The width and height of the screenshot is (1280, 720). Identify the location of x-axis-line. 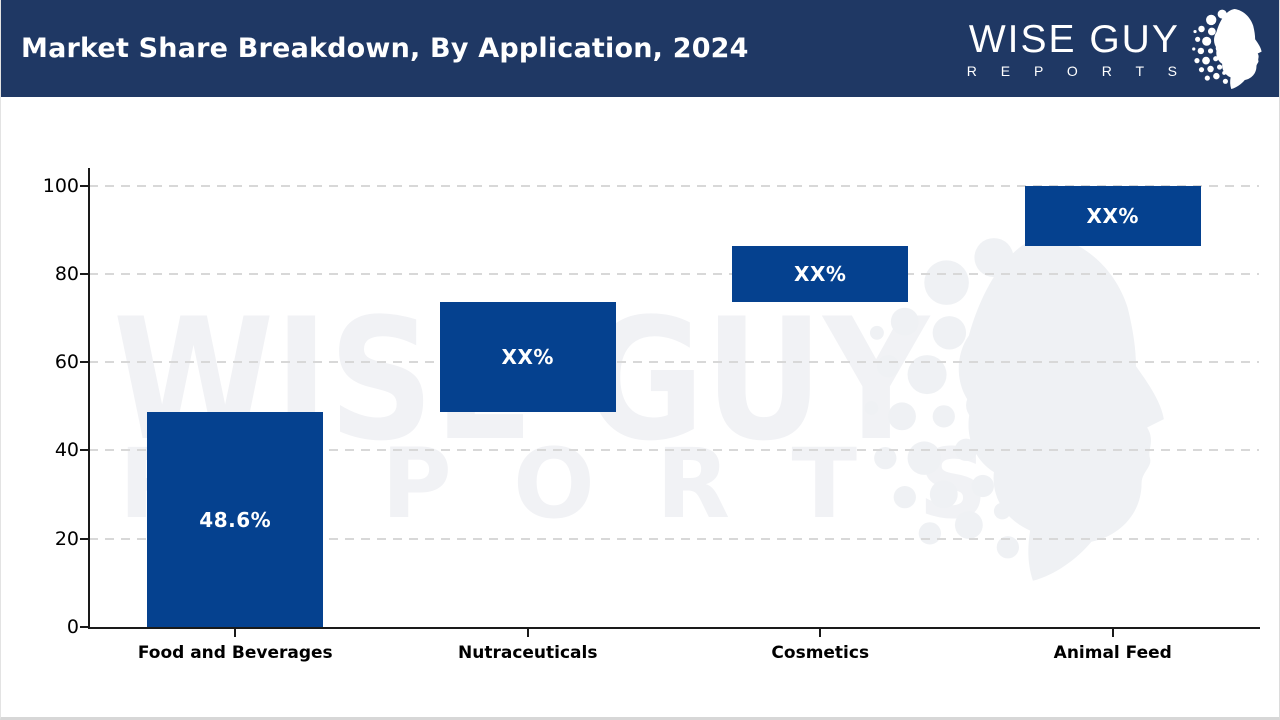
(674, 628).